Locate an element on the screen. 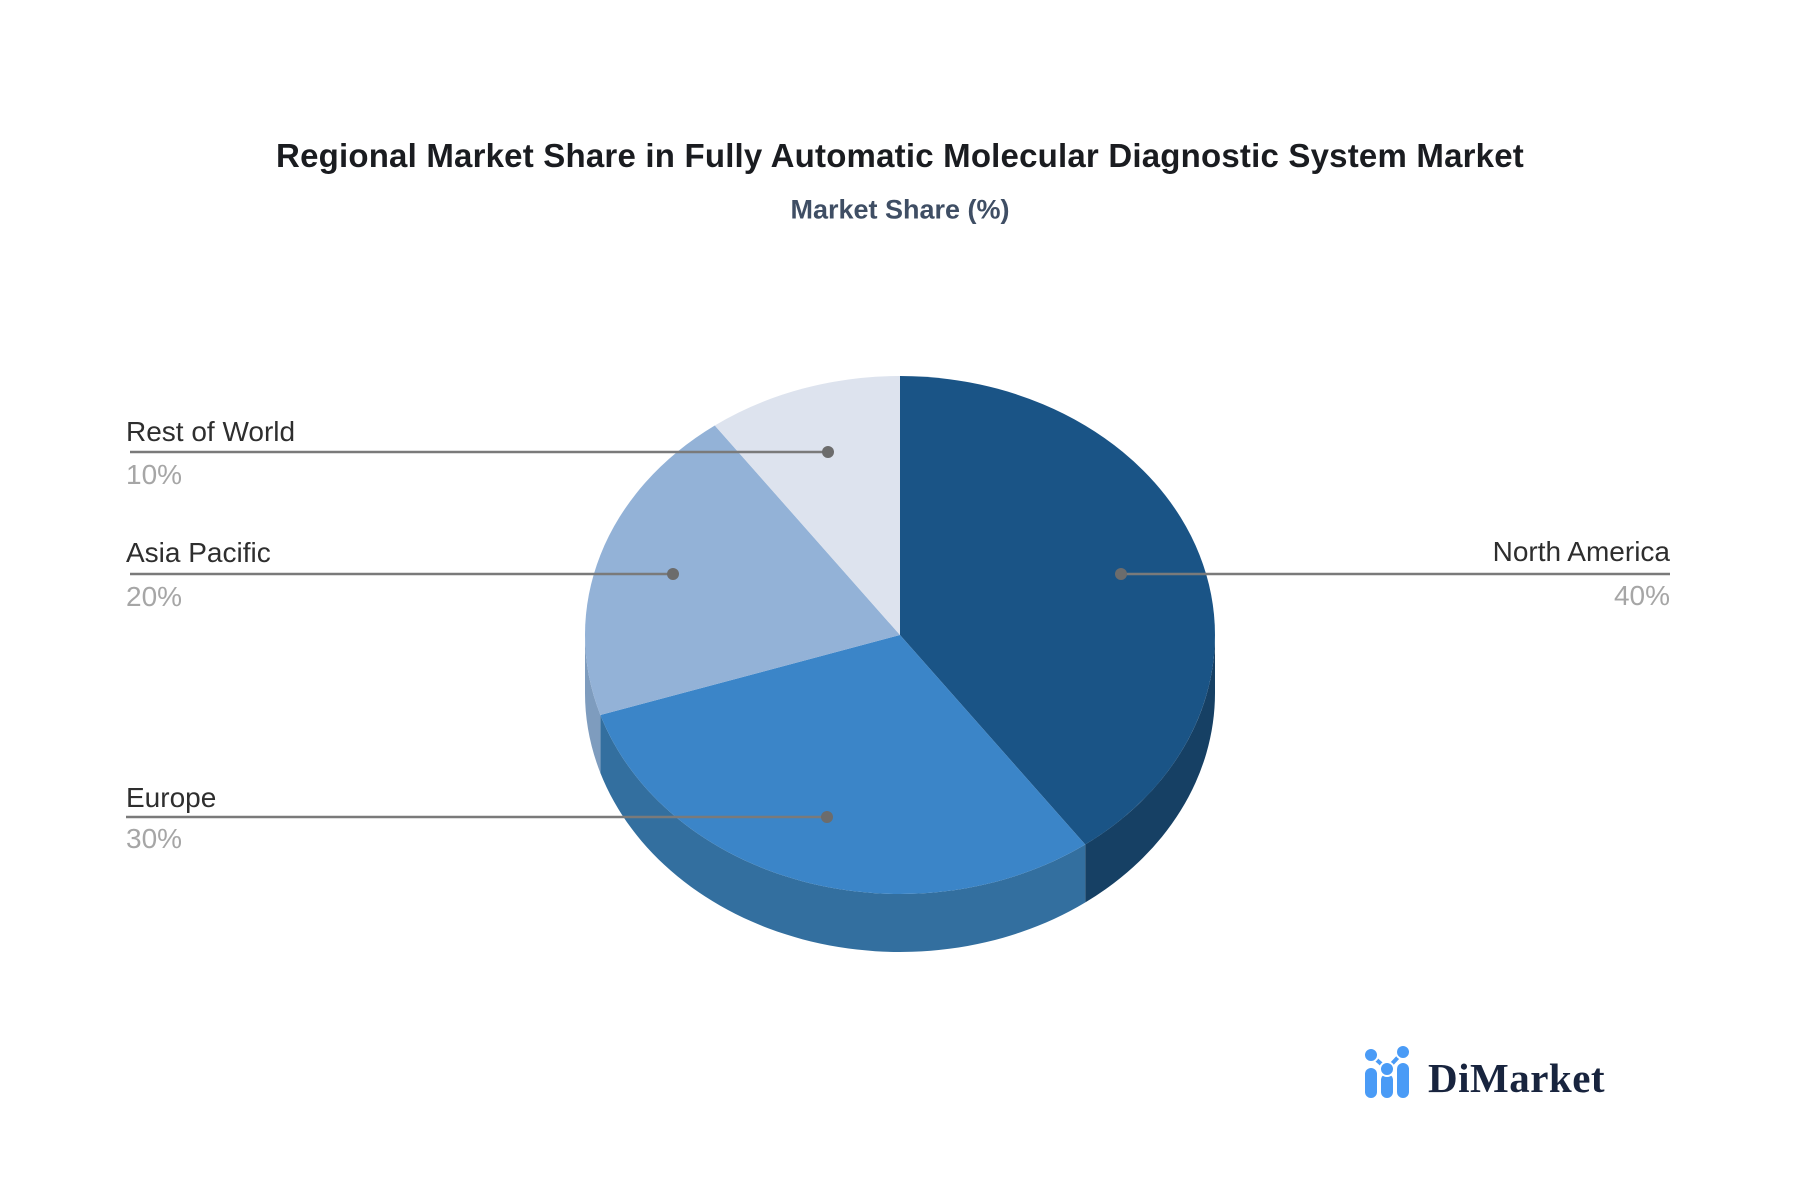 This screenshot has height=1196, width=1800. bar-line-chart-icon is located at coordinates (1387, 1071).